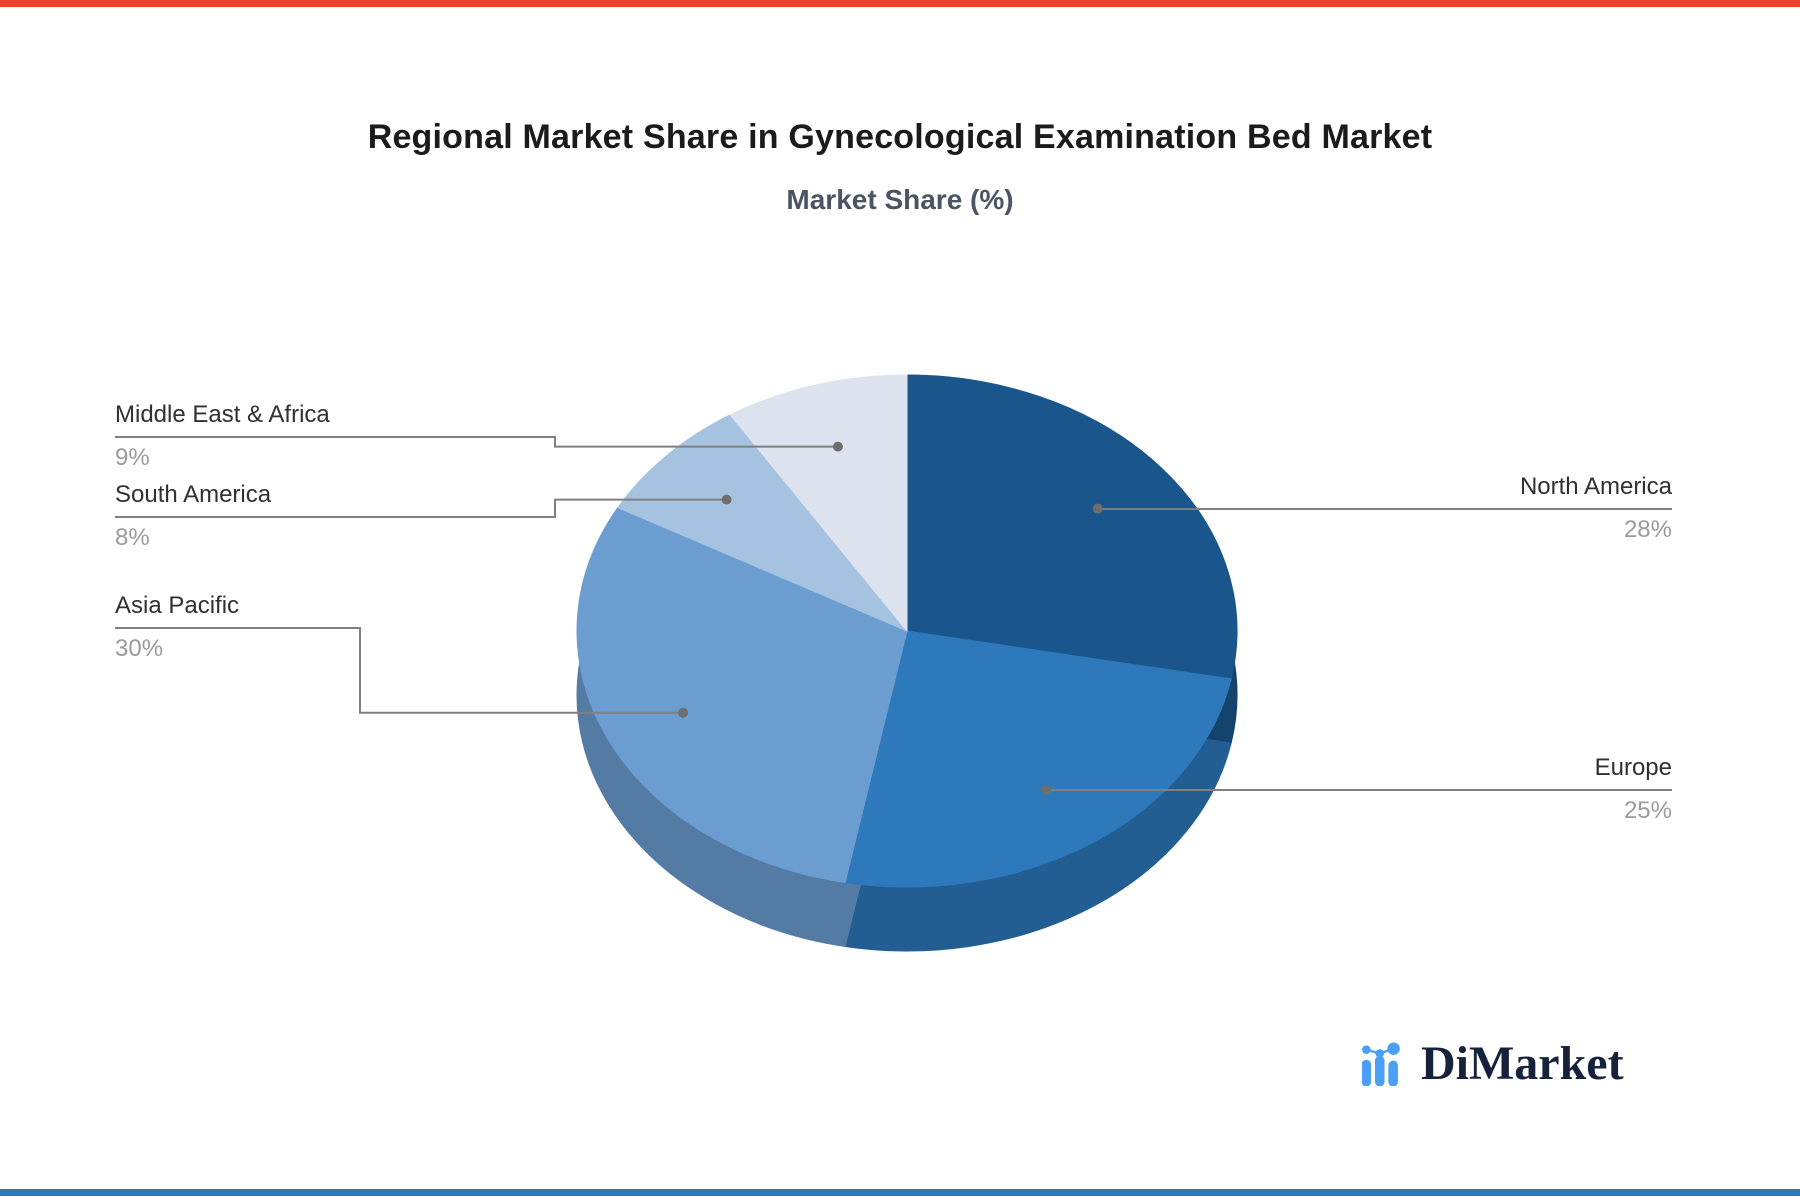 The height and width of the screenshot is (1196, 1800). I want to click on top-accent-strip, so click(900, 3).